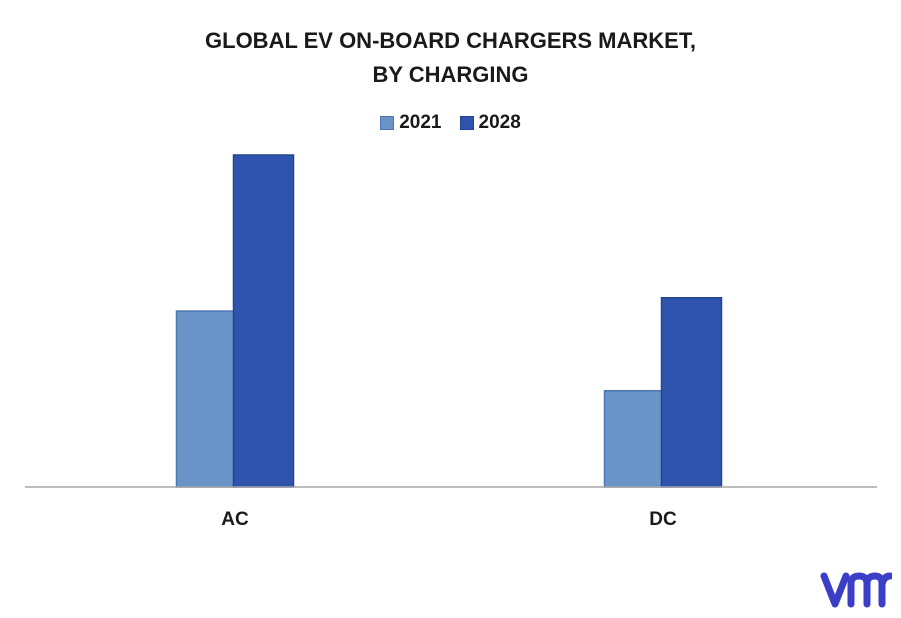 This screenshot has height=618, width=901. I want to click on legend: 2021 2028, so click(450, 123).